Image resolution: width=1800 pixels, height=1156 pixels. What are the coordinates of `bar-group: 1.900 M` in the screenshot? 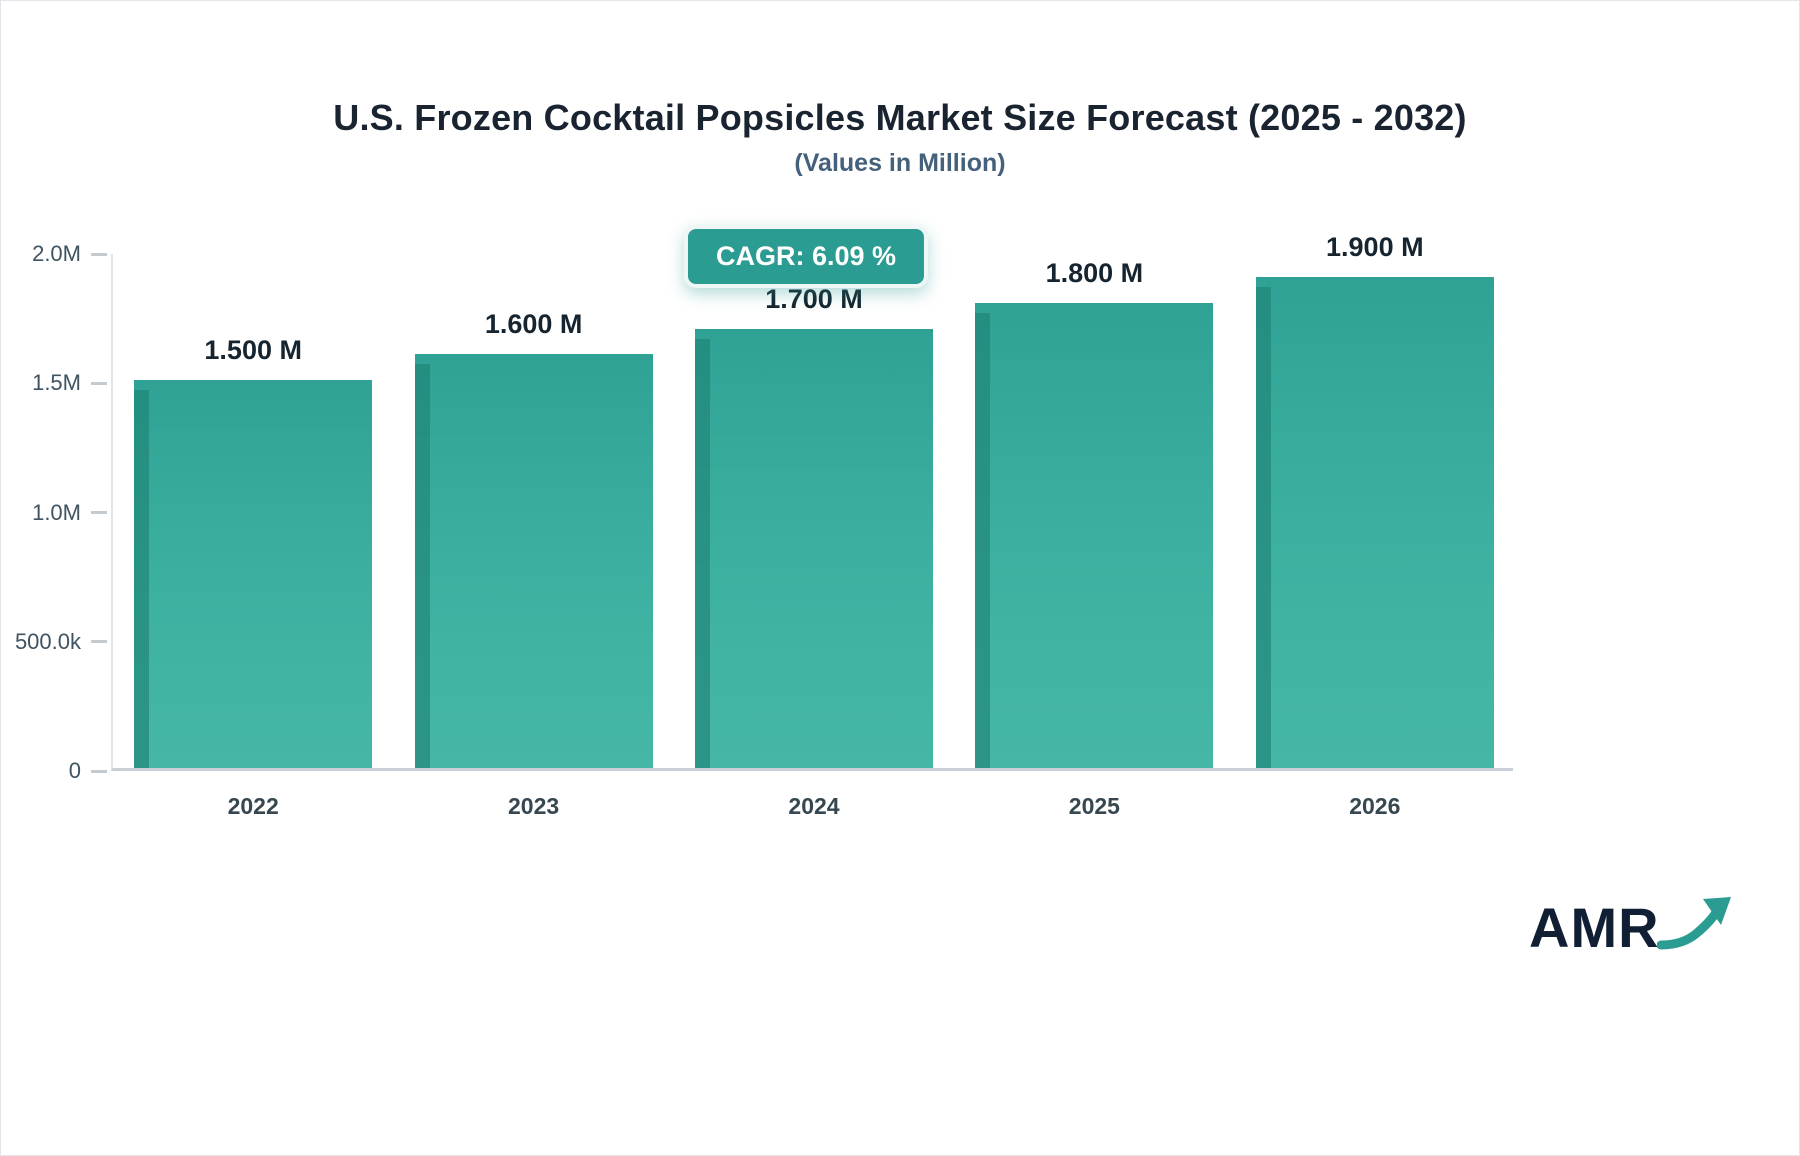 It's located at (1374, 500).